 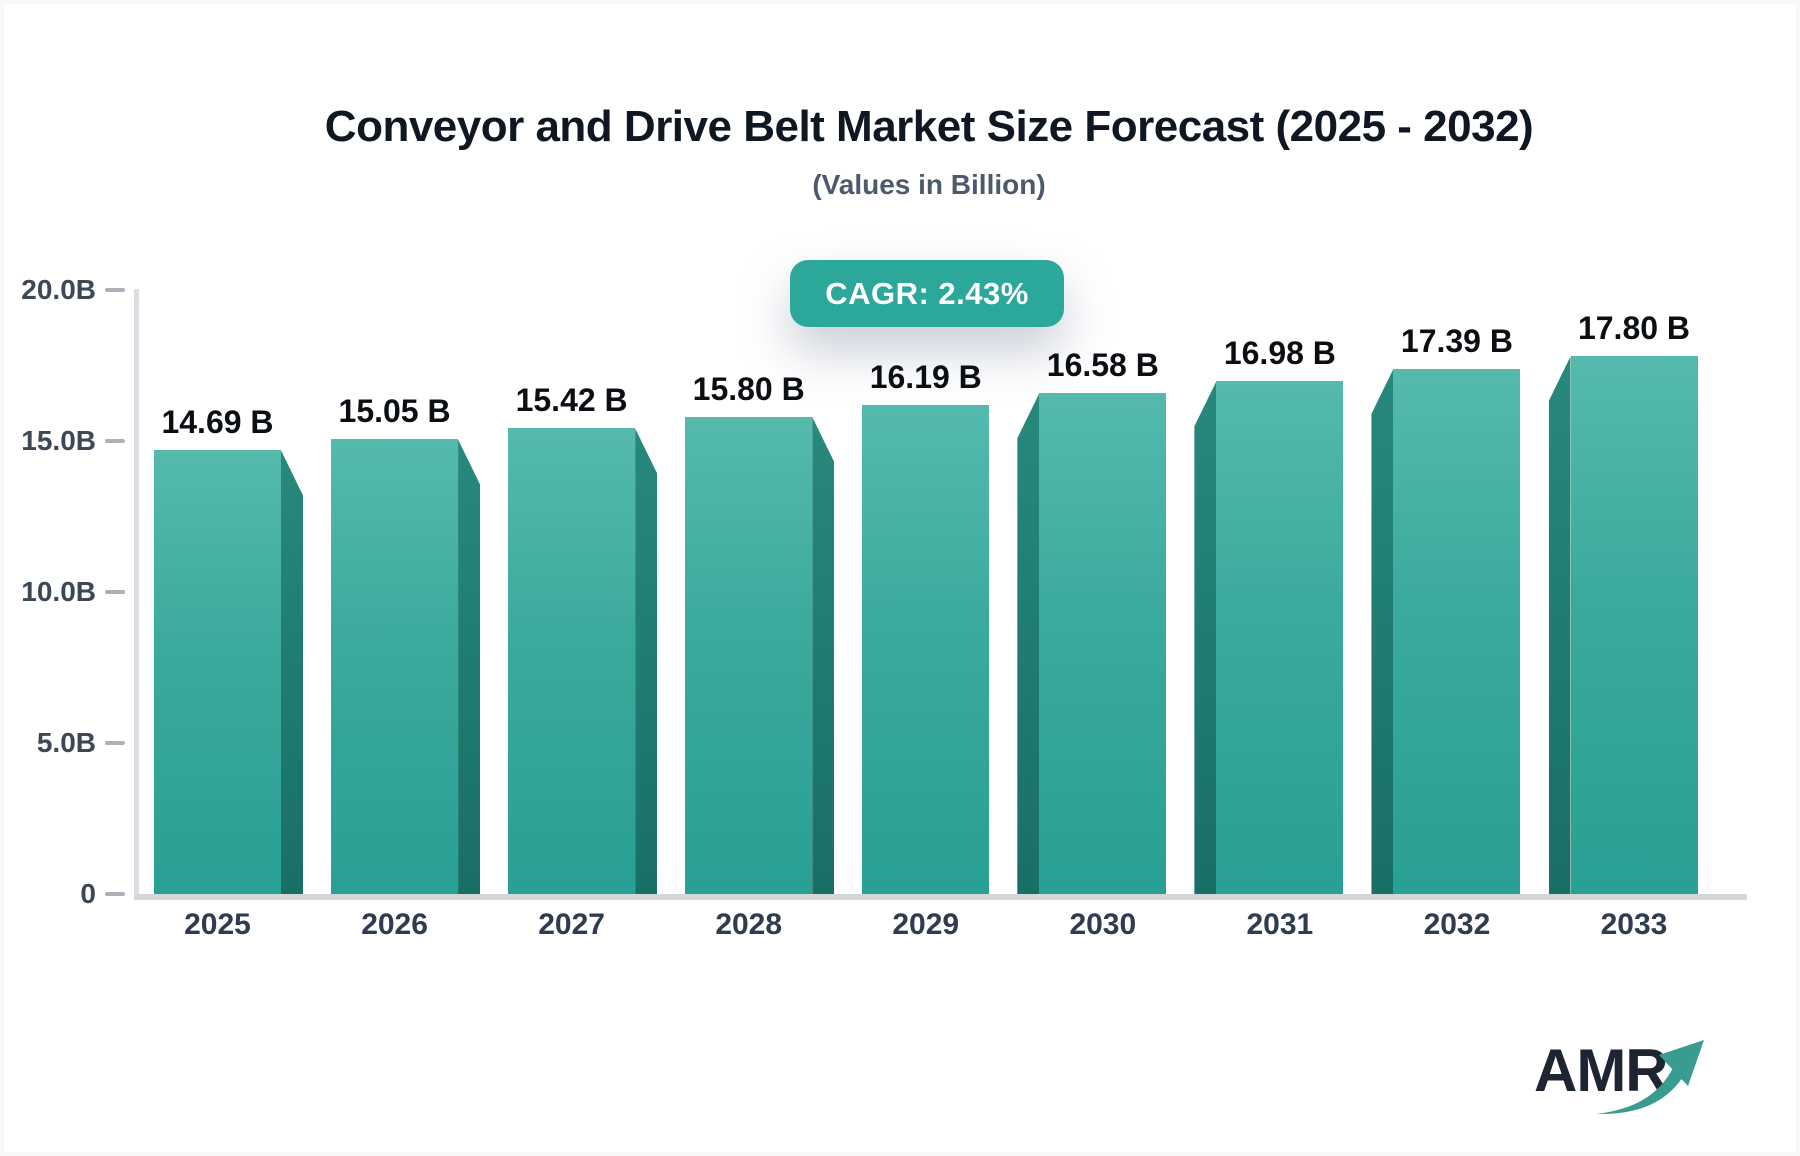 What do you see at coordinates (1280, 637) in the screenshot?
I see `bar-2031` at bounding box center [1280, 637].